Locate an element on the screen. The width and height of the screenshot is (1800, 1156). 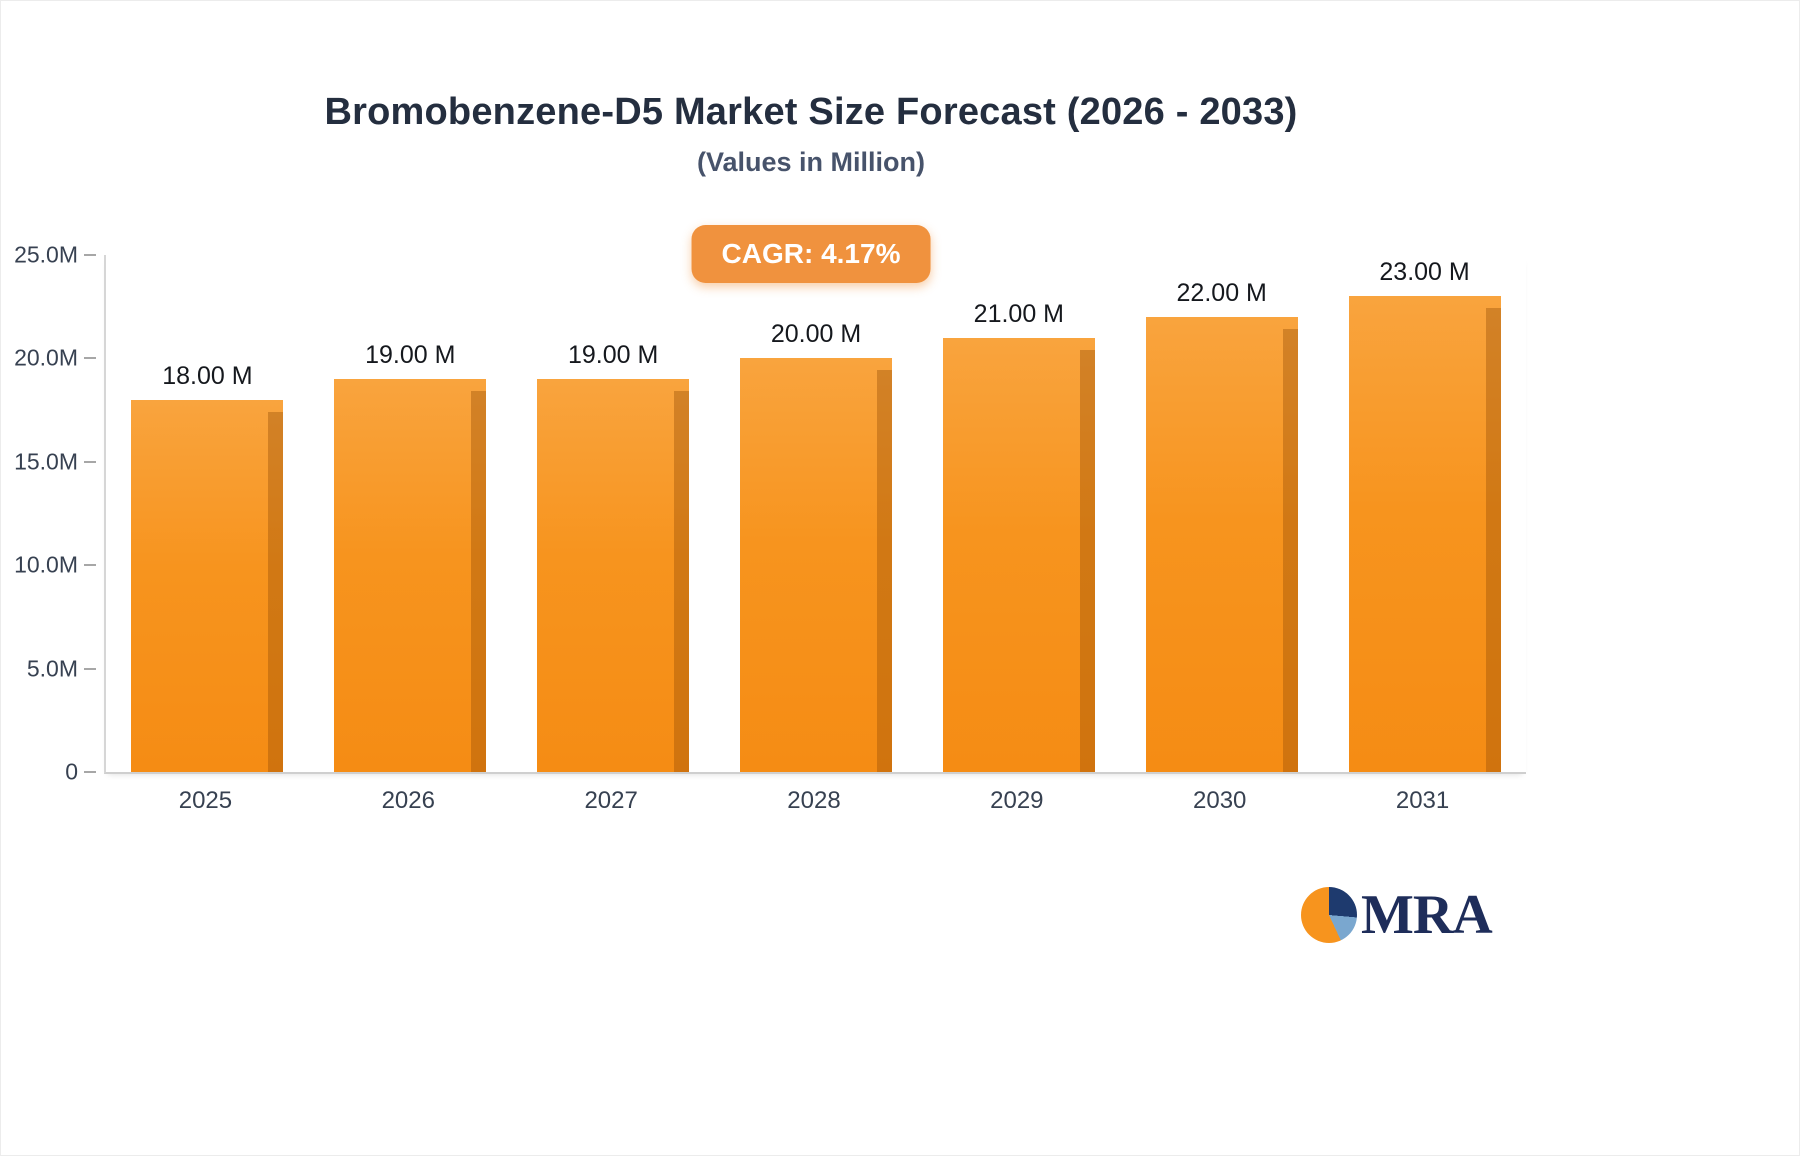
y-tick-label: 20.0M is located at coordinates (46, 357).